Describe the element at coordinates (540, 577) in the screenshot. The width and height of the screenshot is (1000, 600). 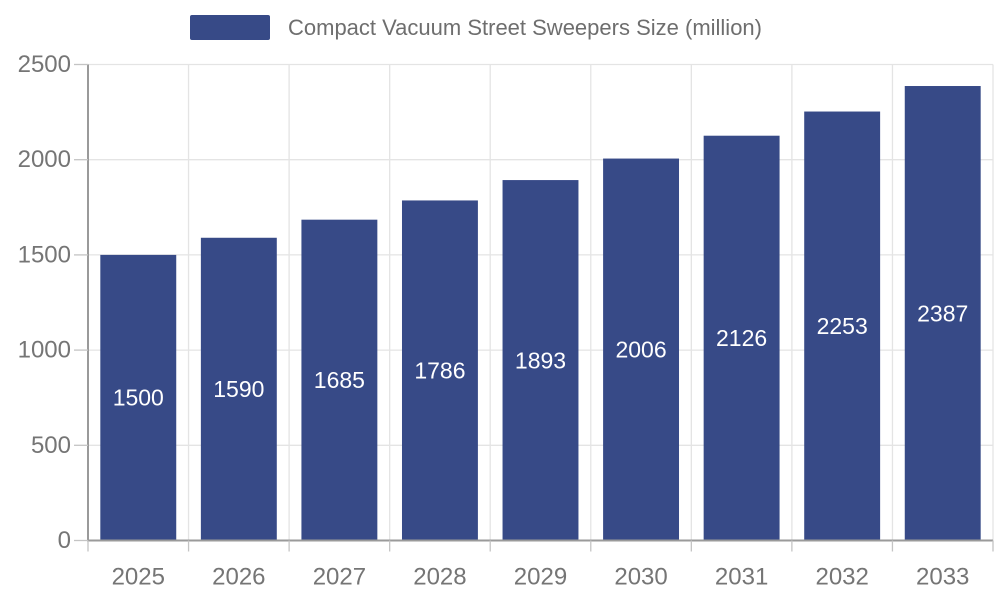
I see `x-tick-label: 2029` at that location.